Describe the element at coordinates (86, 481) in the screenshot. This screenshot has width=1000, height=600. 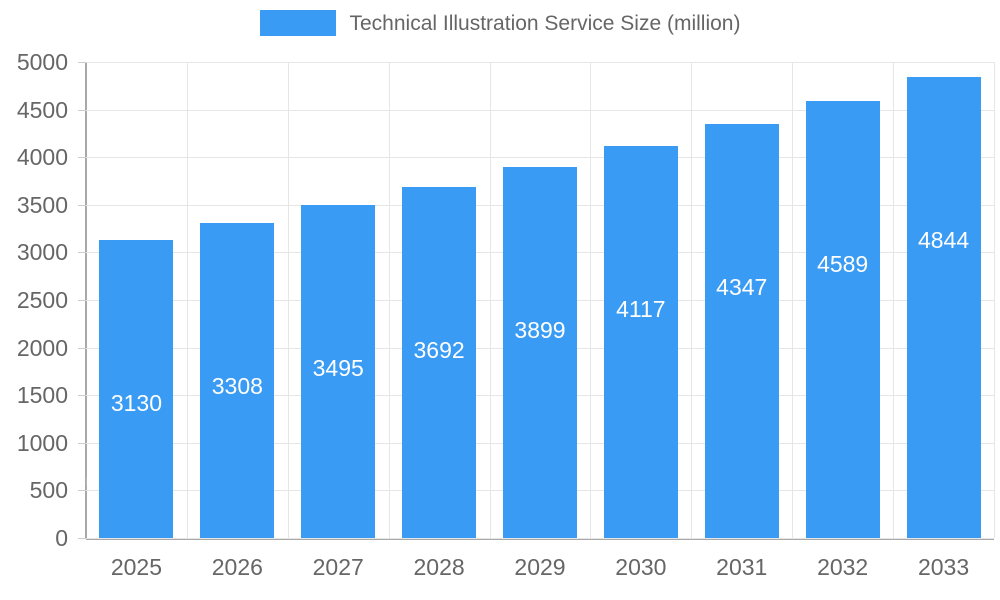
I see `x-axis-tick-mark` at that location.